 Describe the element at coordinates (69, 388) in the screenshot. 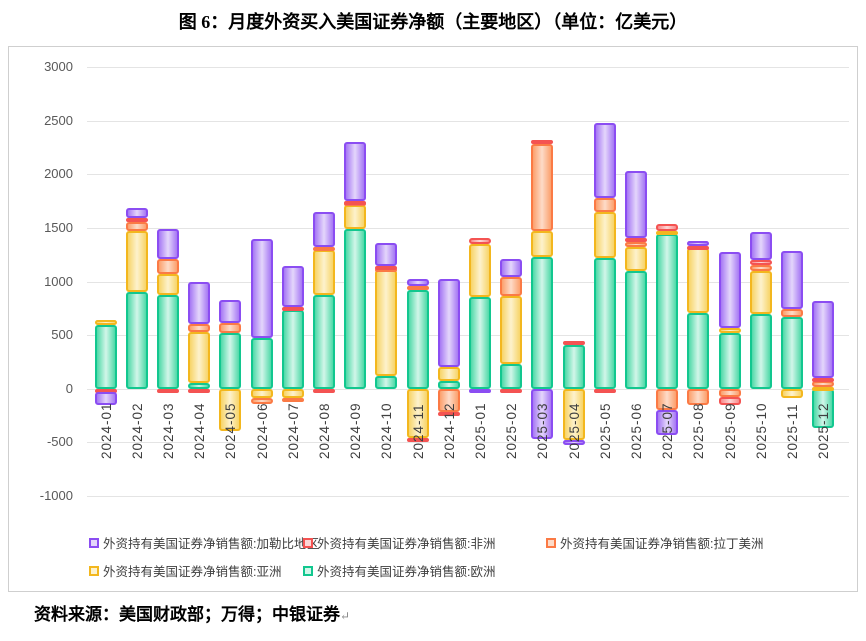

I see `y-axis-tick-label: 0` at that location.